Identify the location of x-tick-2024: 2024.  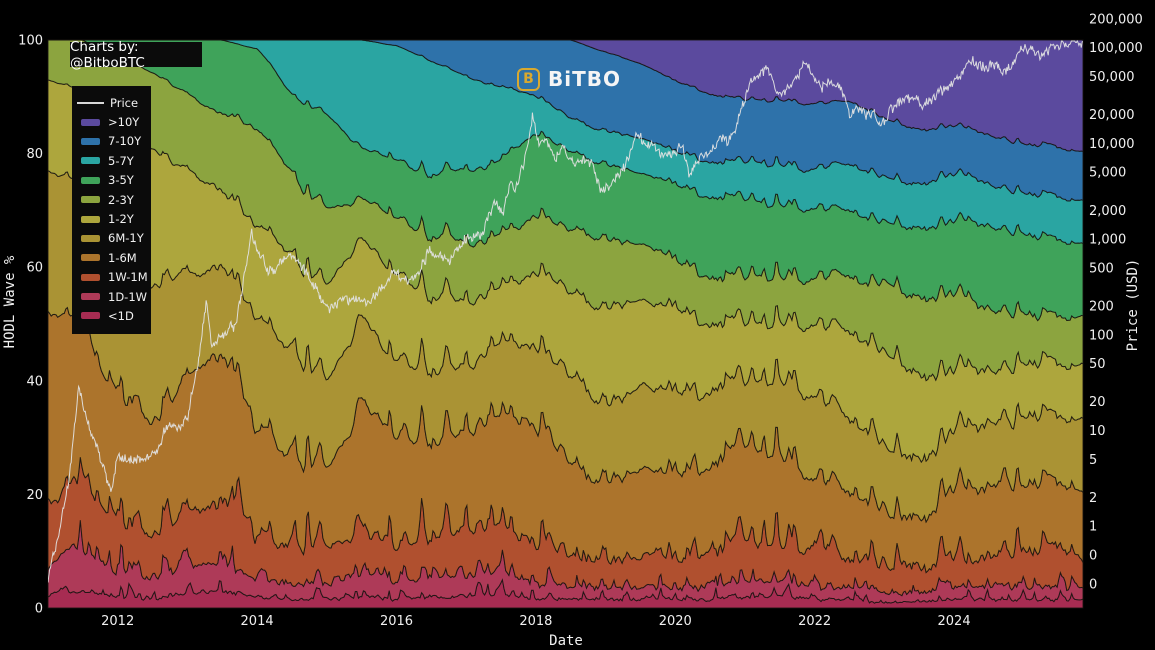
(954, 621).